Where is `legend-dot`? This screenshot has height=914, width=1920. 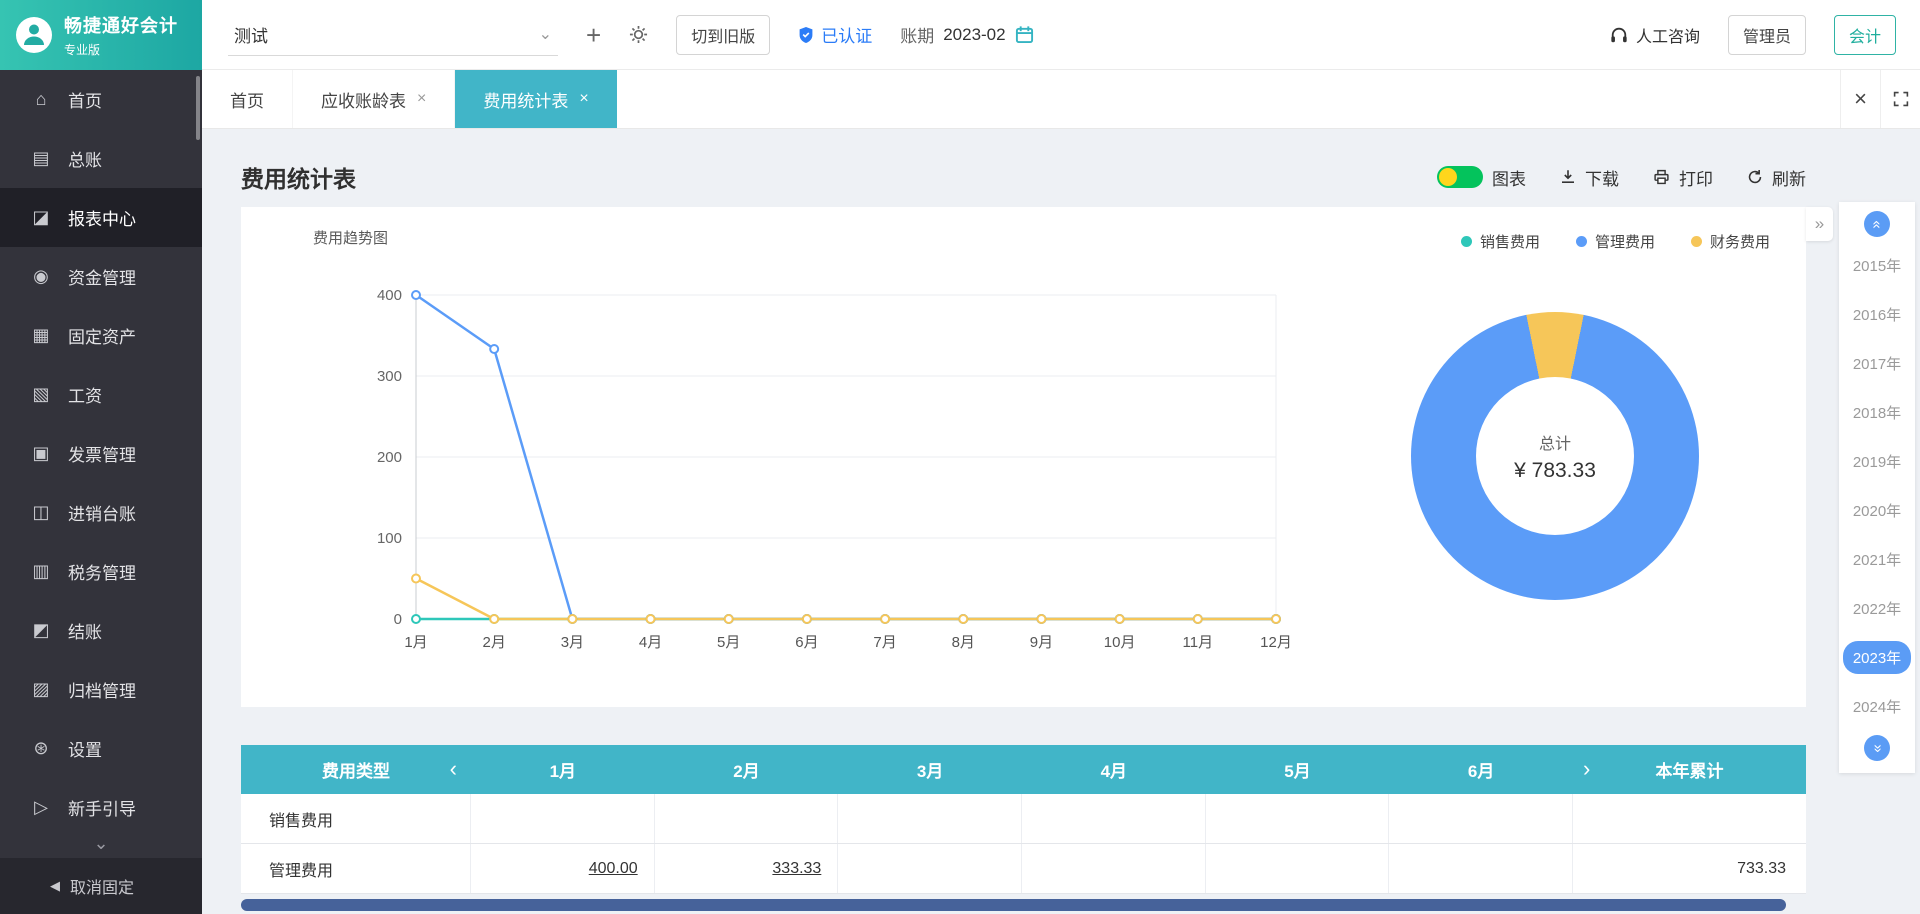
legend-dot is located at coordinates (1581, 241).